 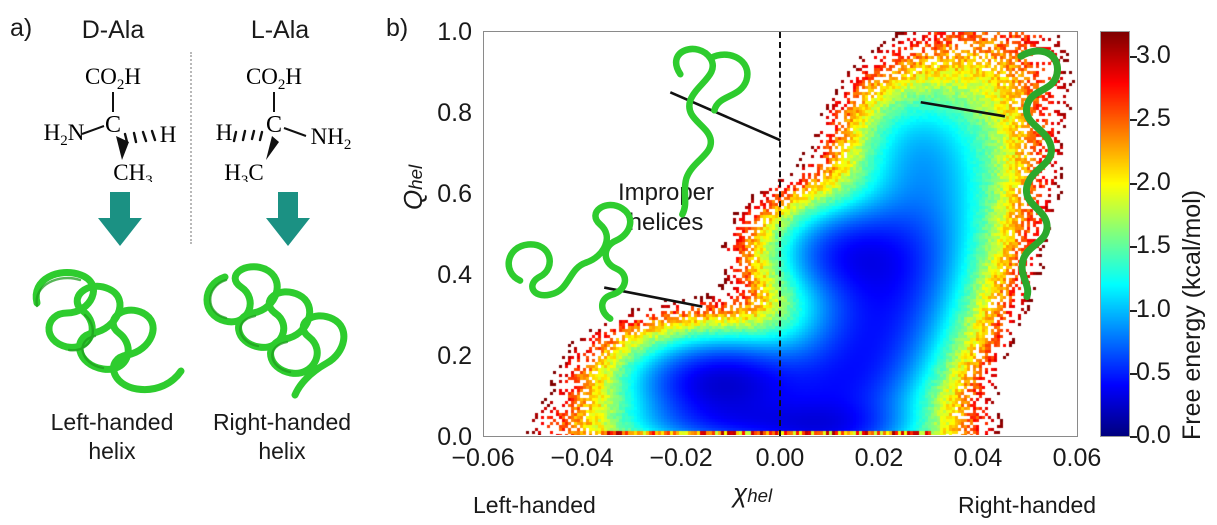 I want to click on x-axis-region-label-right: Right-handed, so click(x=1027, y=505).